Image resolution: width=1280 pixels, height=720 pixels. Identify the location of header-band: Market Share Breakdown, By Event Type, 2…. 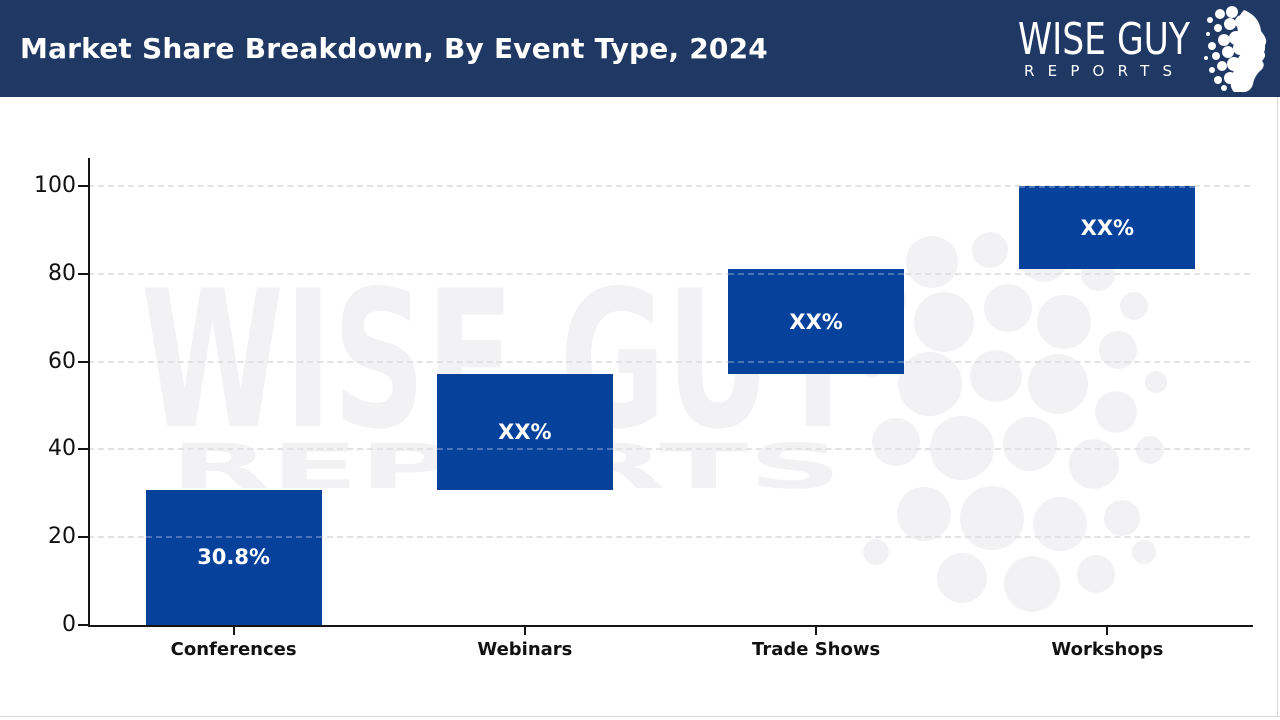
(640, 48).